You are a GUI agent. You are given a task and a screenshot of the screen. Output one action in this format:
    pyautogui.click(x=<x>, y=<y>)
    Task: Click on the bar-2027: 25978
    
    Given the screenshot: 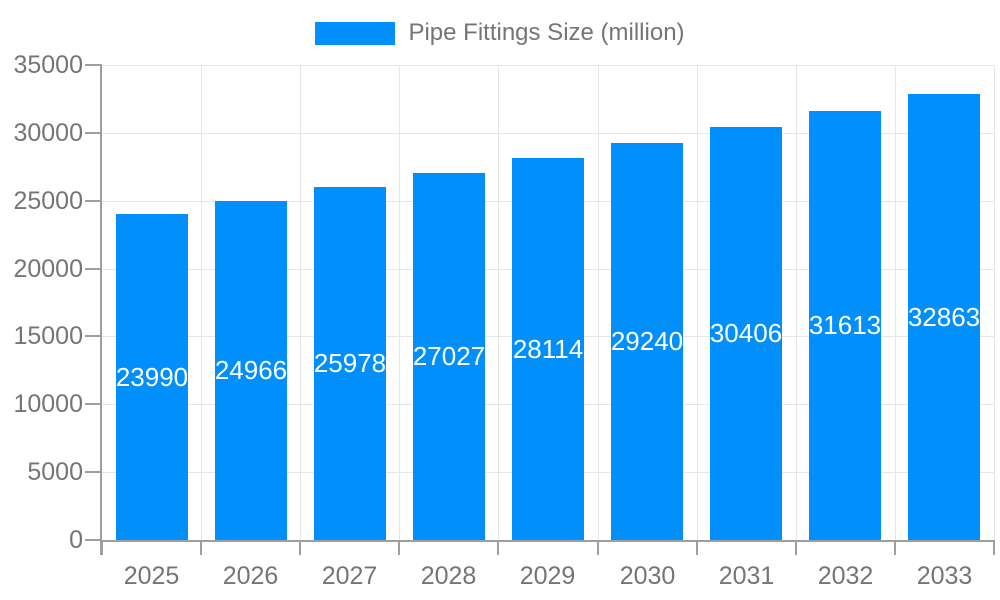 What is the action you would take?
    pyautogui.click(x=350, y=363)
    